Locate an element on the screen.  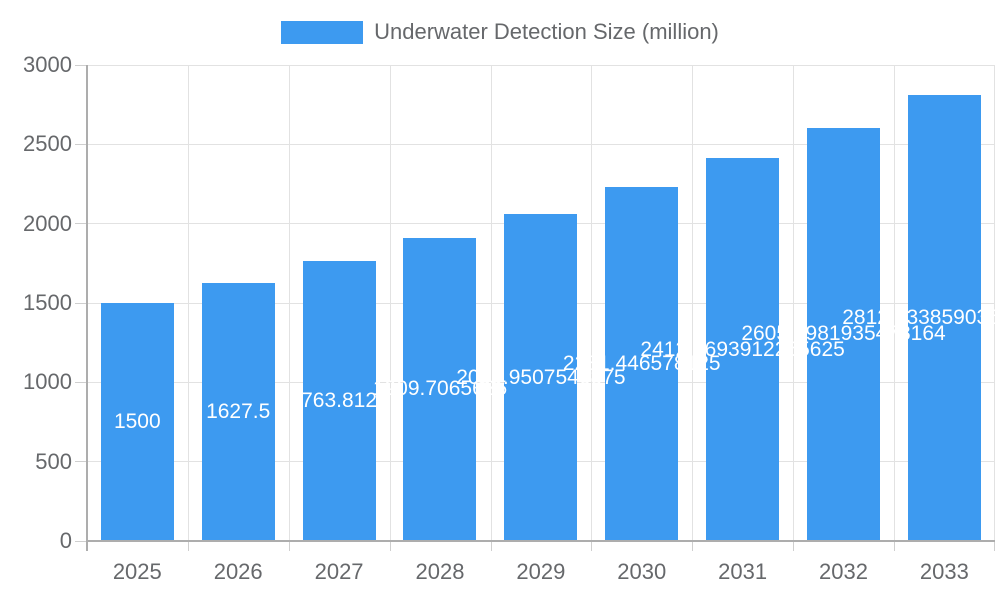
bar-2030 is located at coordinates (642, 363).